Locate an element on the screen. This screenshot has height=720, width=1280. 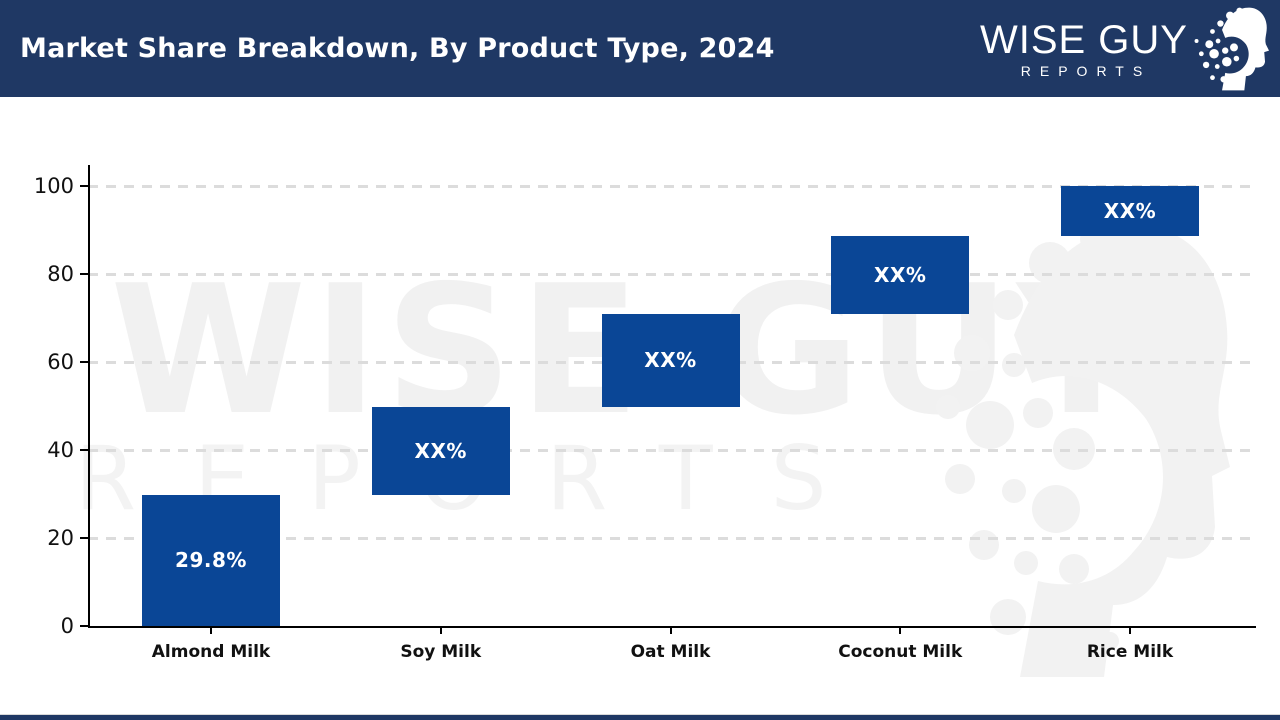
y-axis-line is located at coordinates (89, 396).